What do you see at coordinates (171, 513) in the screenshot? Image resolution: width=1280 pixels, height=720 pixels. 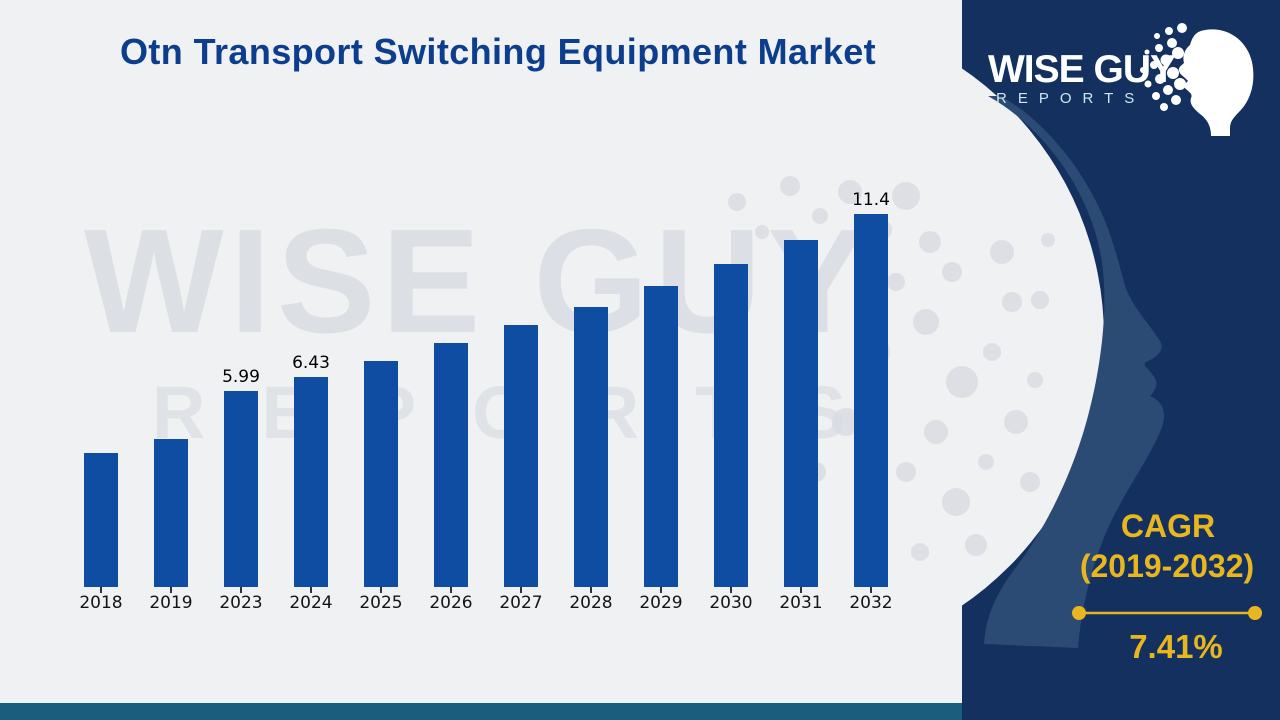 I see `bar-2019` at bounding box center [171, 513].